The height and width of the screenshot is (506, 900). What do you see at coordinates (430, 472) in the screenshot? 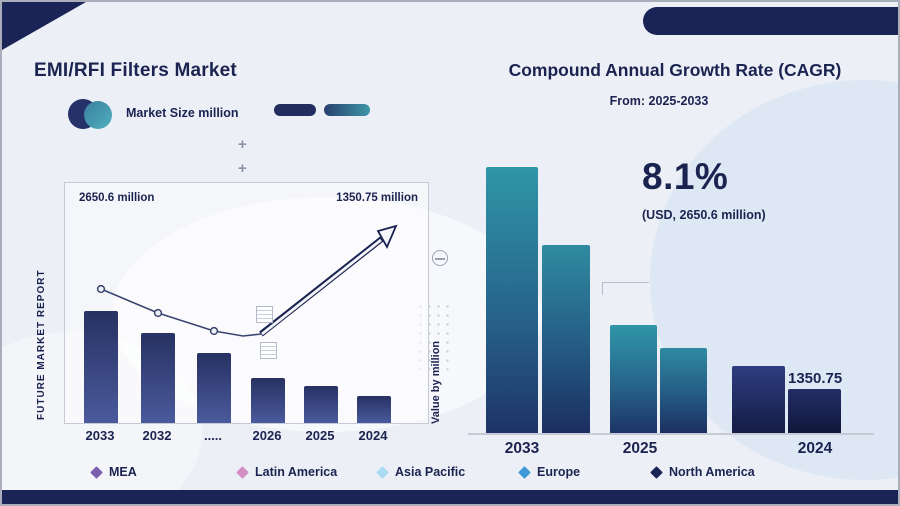
I see `legend-label: Asia Pacific` at bounding box center [430, 472].